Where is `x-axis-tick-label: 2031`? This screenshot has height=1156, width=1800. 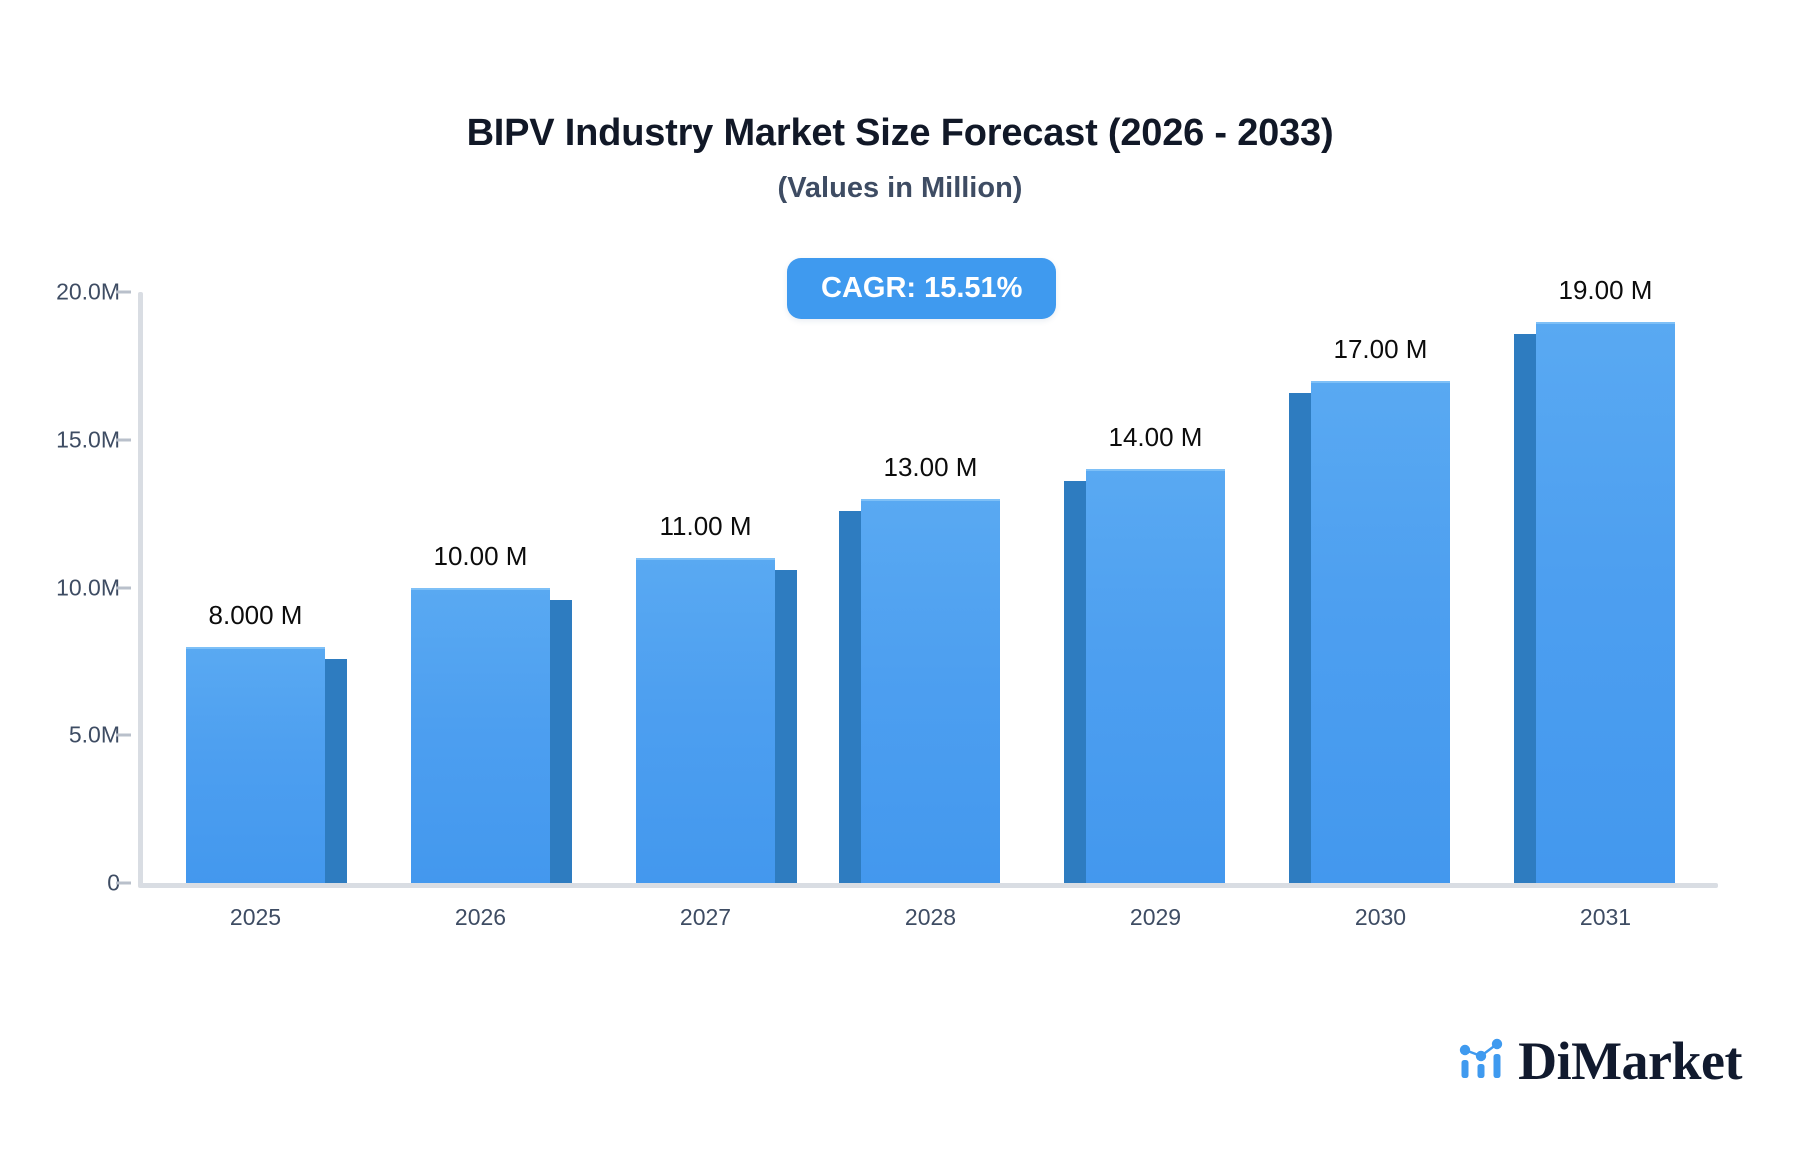
x-axis-tick-label: 2031 is located at coordinates (1605, 917).